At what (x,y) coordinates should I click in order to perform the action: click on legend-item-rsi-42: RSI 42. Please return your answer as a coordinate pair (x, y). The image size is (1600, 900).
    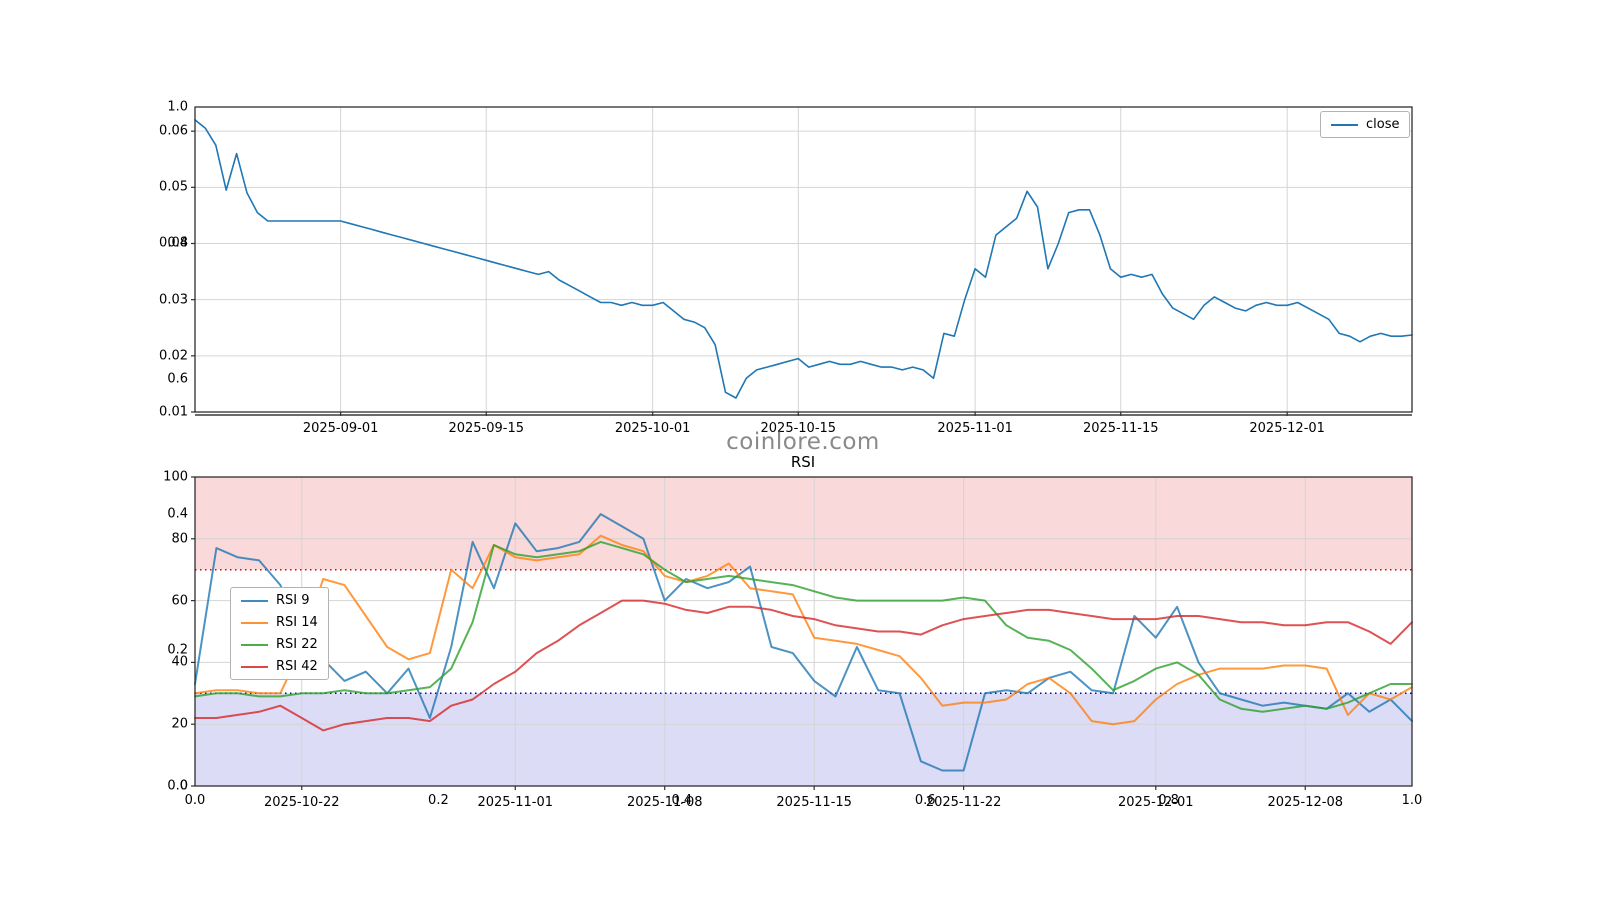
    Looking at the image, I should click on (279, 666).